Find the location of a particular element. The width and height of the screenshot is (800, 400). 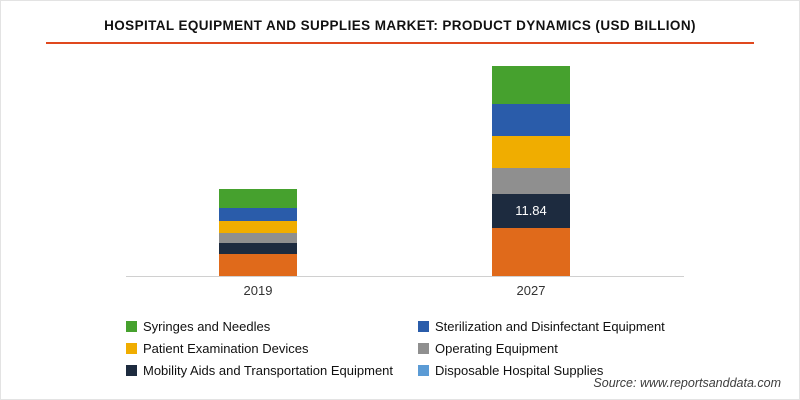

stacked-bar-2027: 11.84 is located at coordinates (531, 170).